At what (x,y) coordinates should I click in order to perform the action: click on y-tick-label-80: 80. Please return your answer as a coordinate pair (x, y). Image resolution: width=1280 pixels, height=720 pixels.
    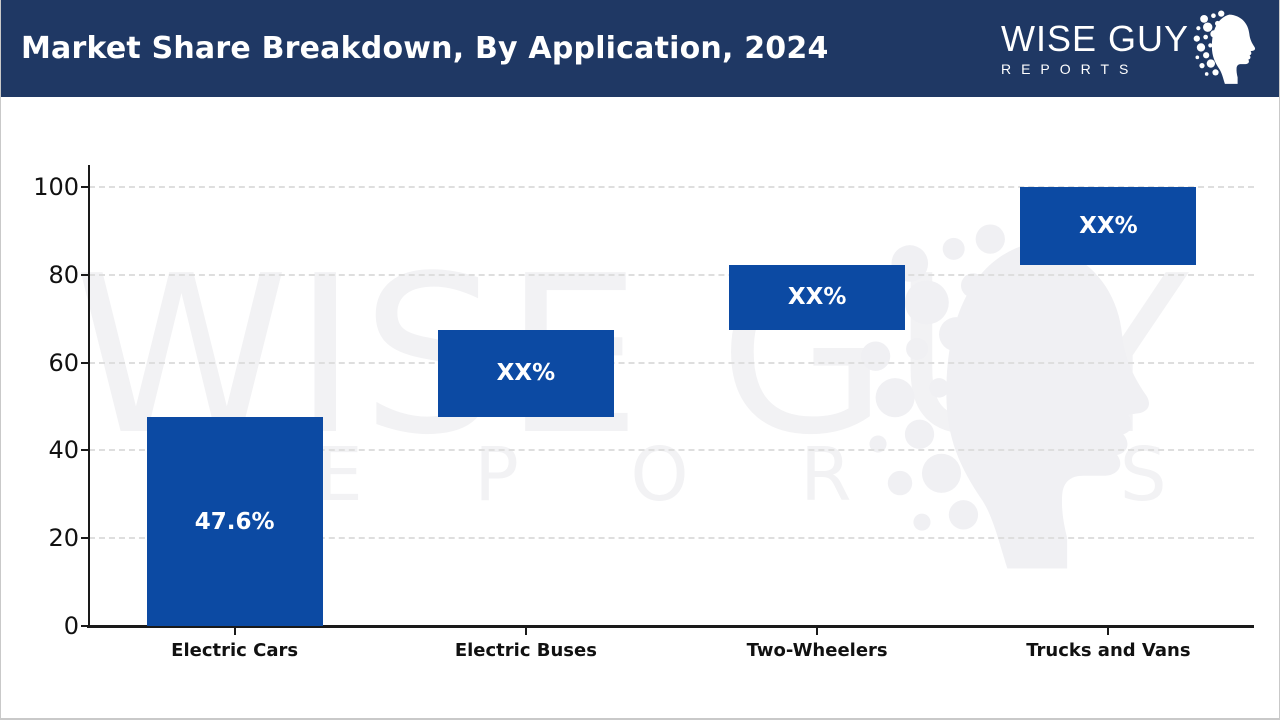
    Looking at the image, I should click on (63, 274).